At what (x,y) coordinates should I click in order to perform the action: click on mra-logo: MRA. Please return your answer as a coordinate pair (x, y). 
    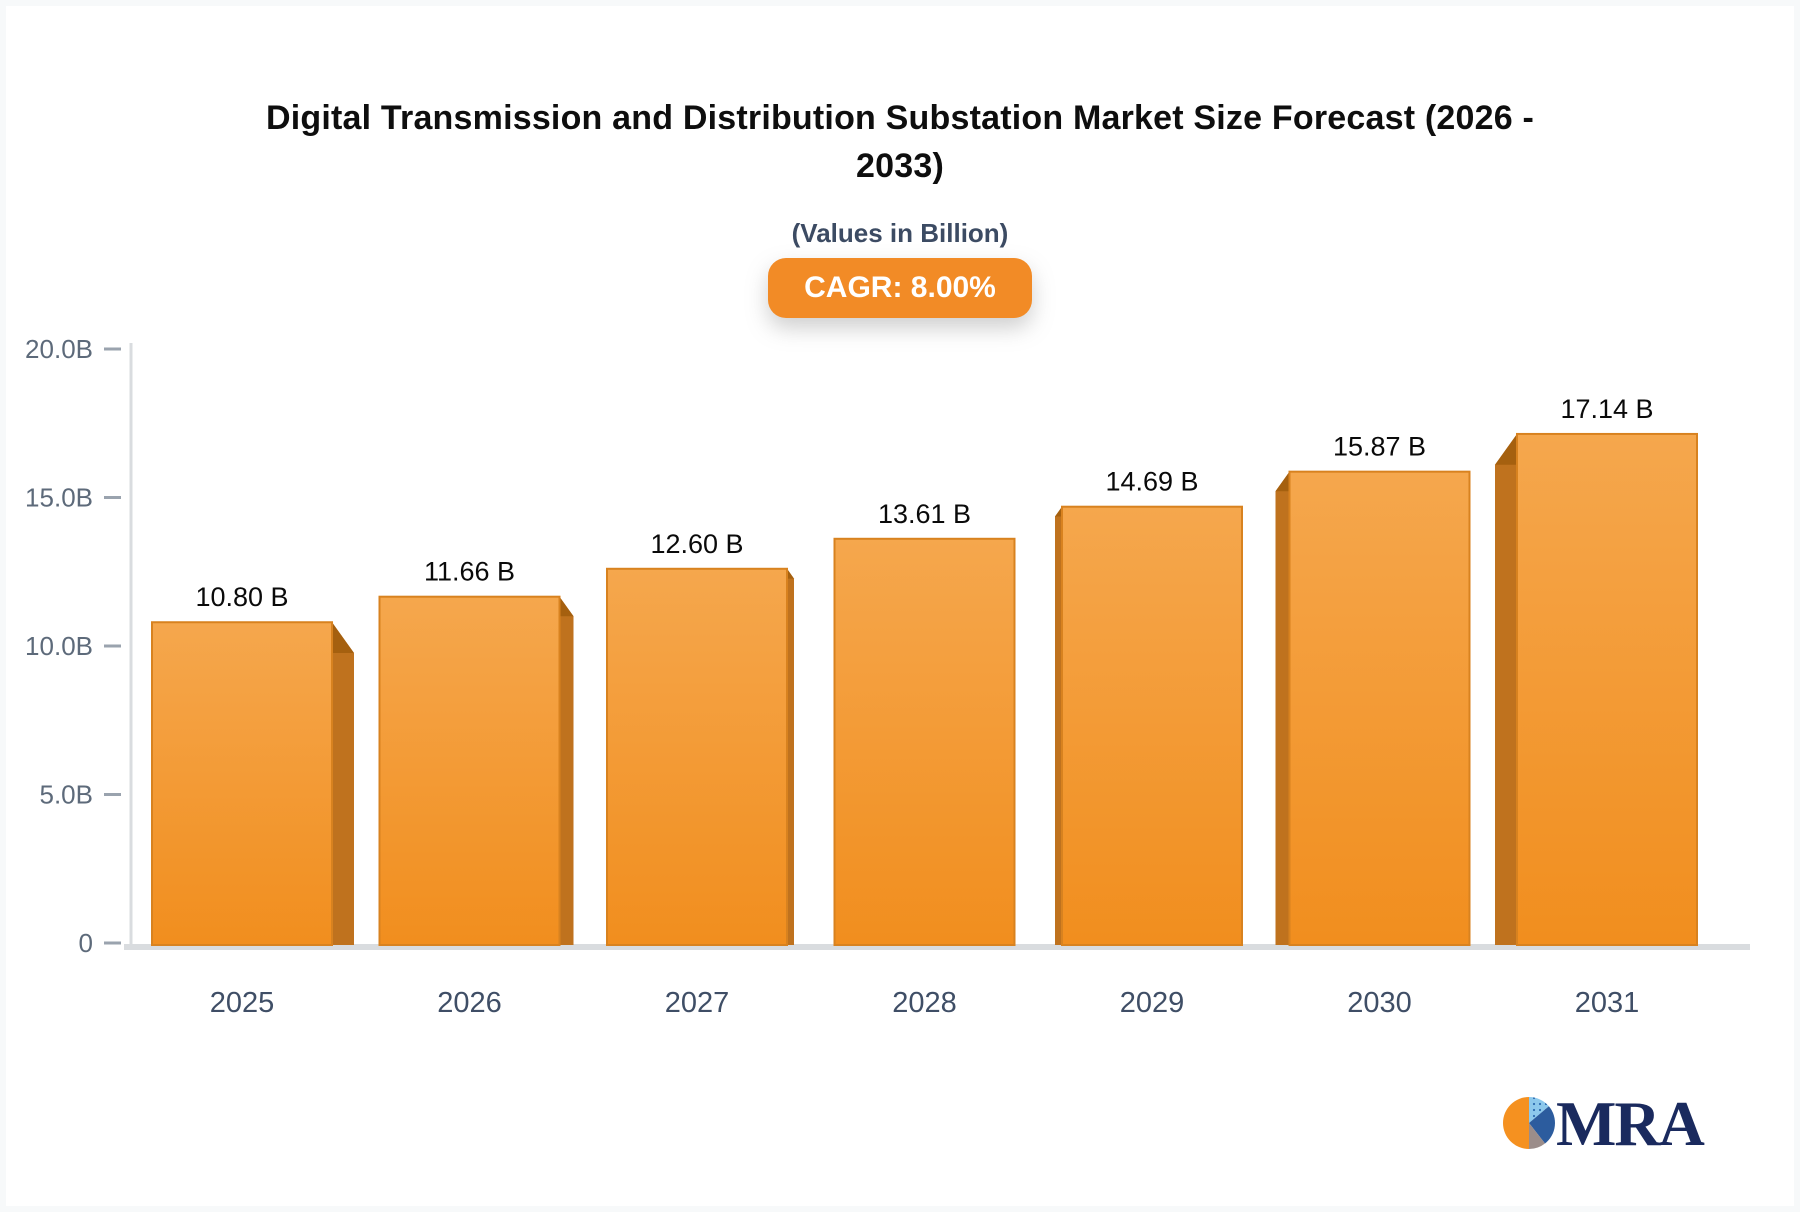
    Looking at the image, I should click on (1605, 1123).